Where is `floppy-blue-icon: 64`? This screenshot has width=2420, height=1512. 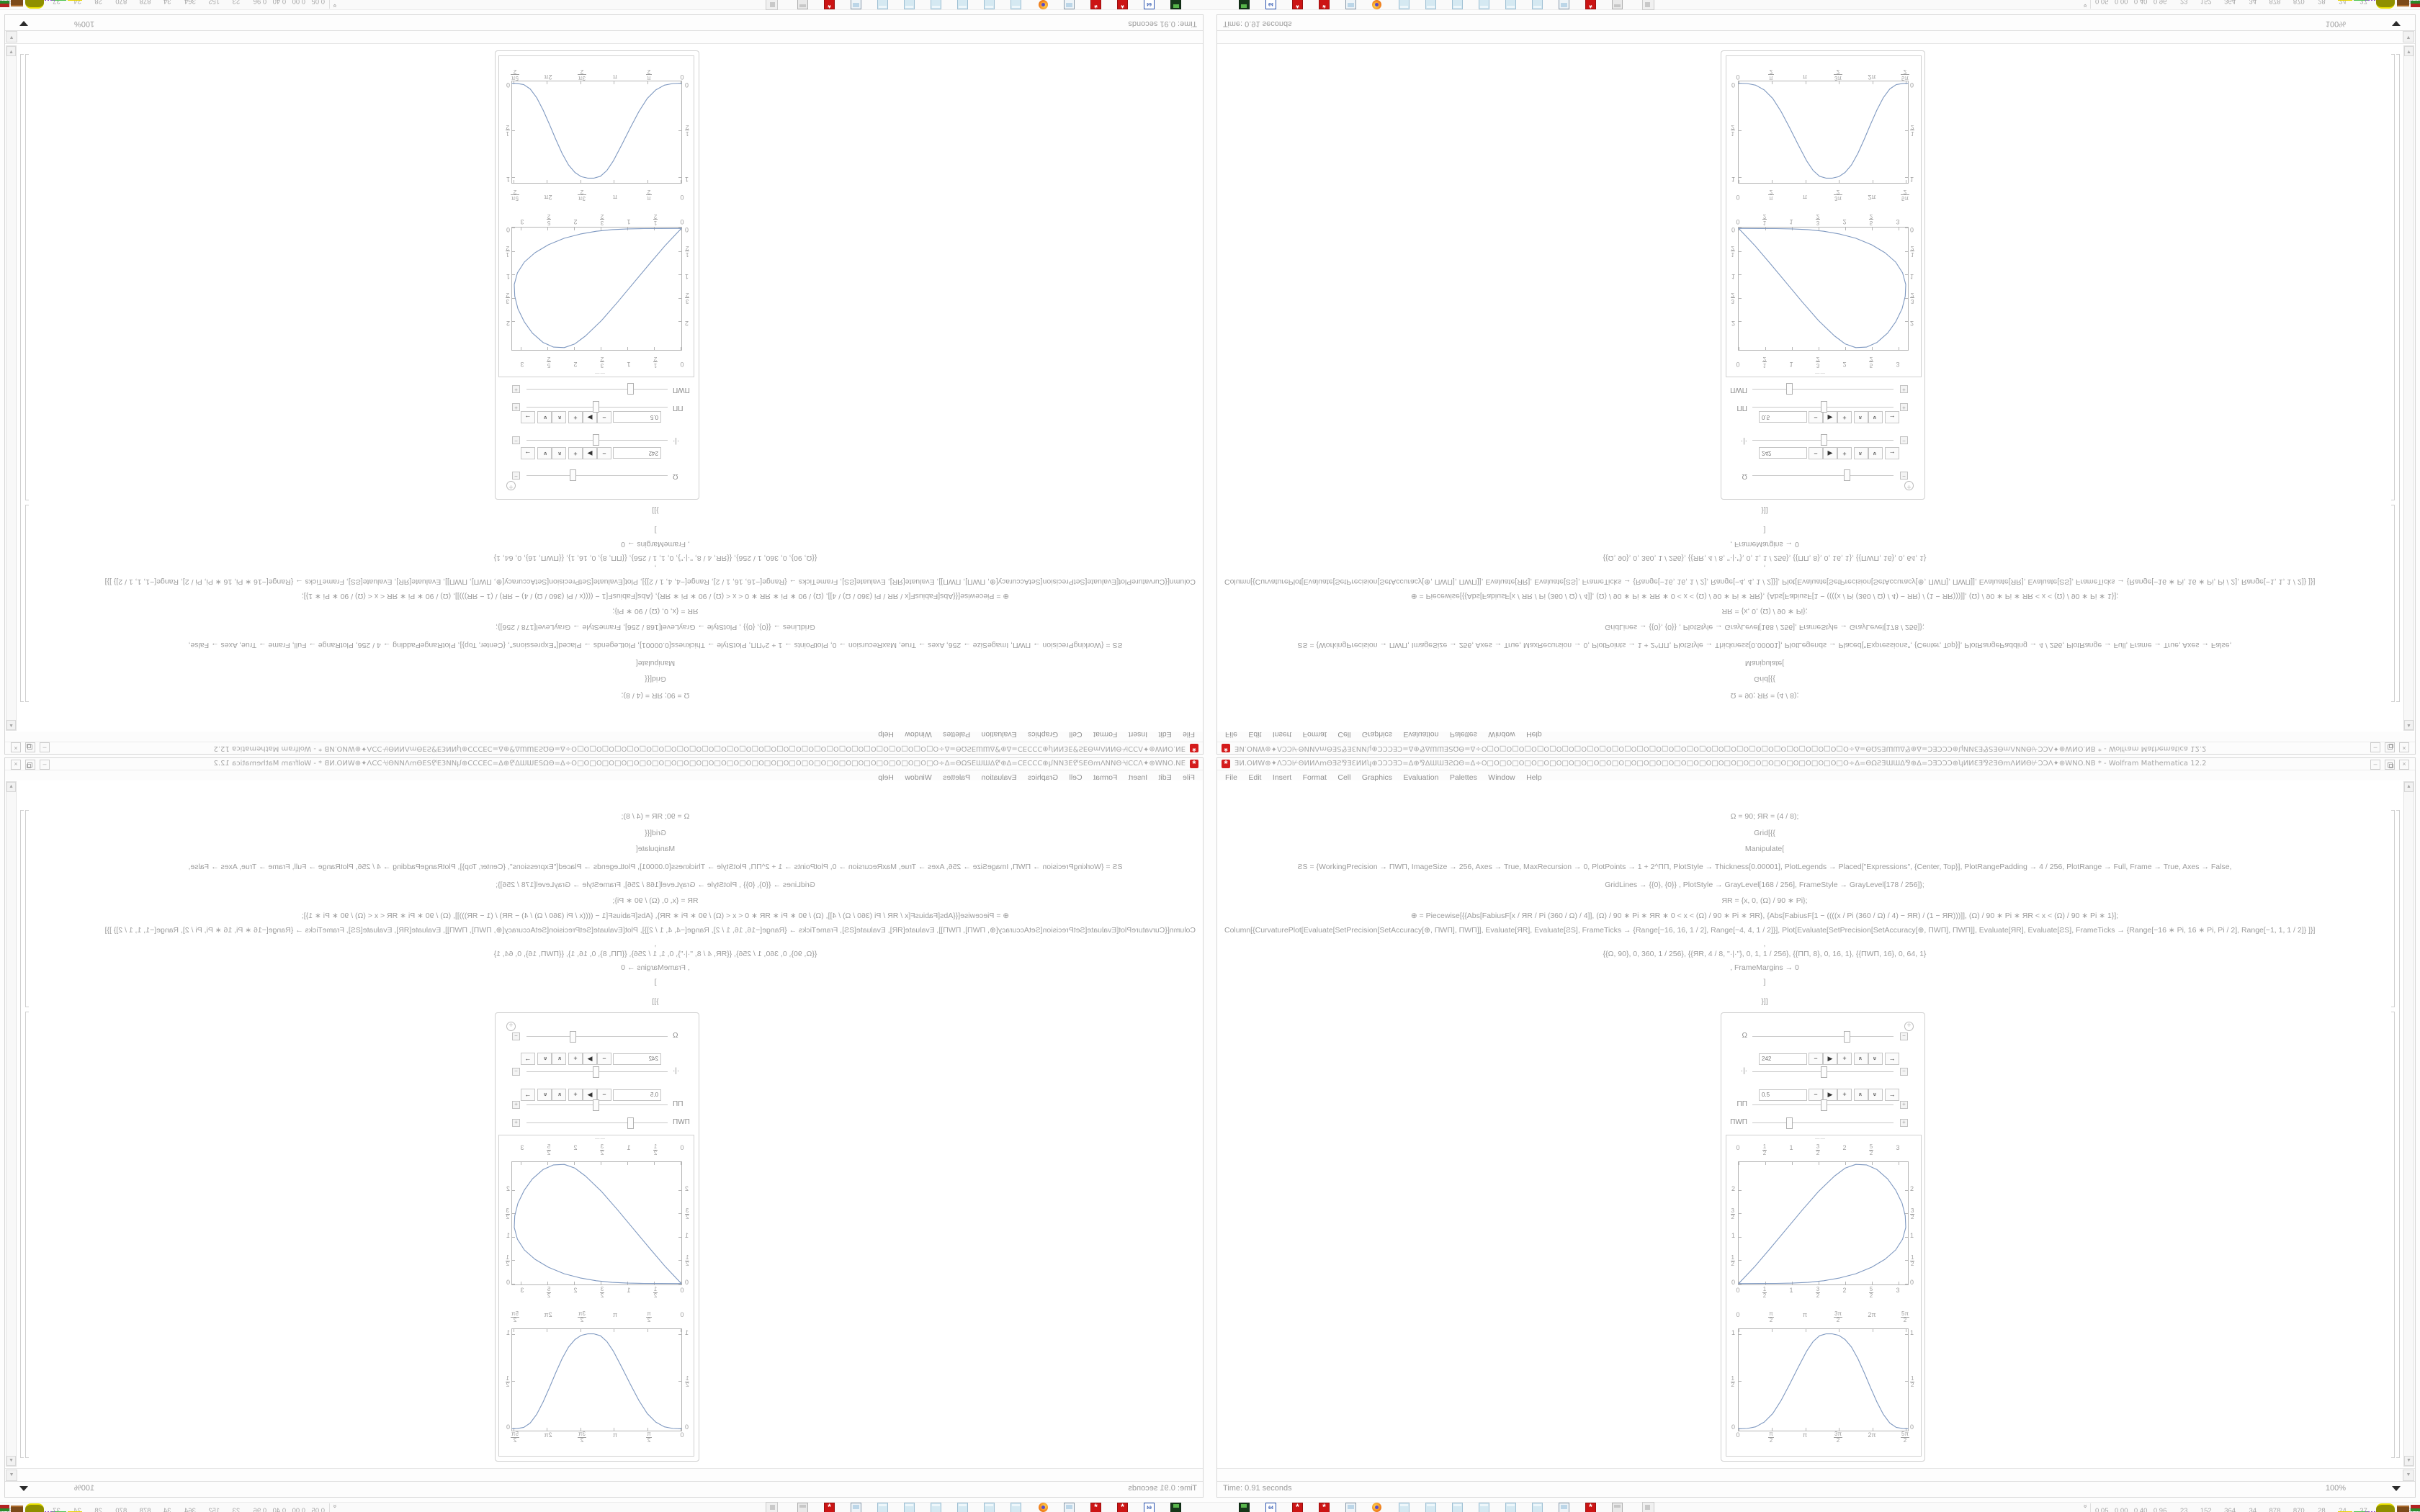 floppy-blue-icon: 64 is located at coordinates (1270, 4).